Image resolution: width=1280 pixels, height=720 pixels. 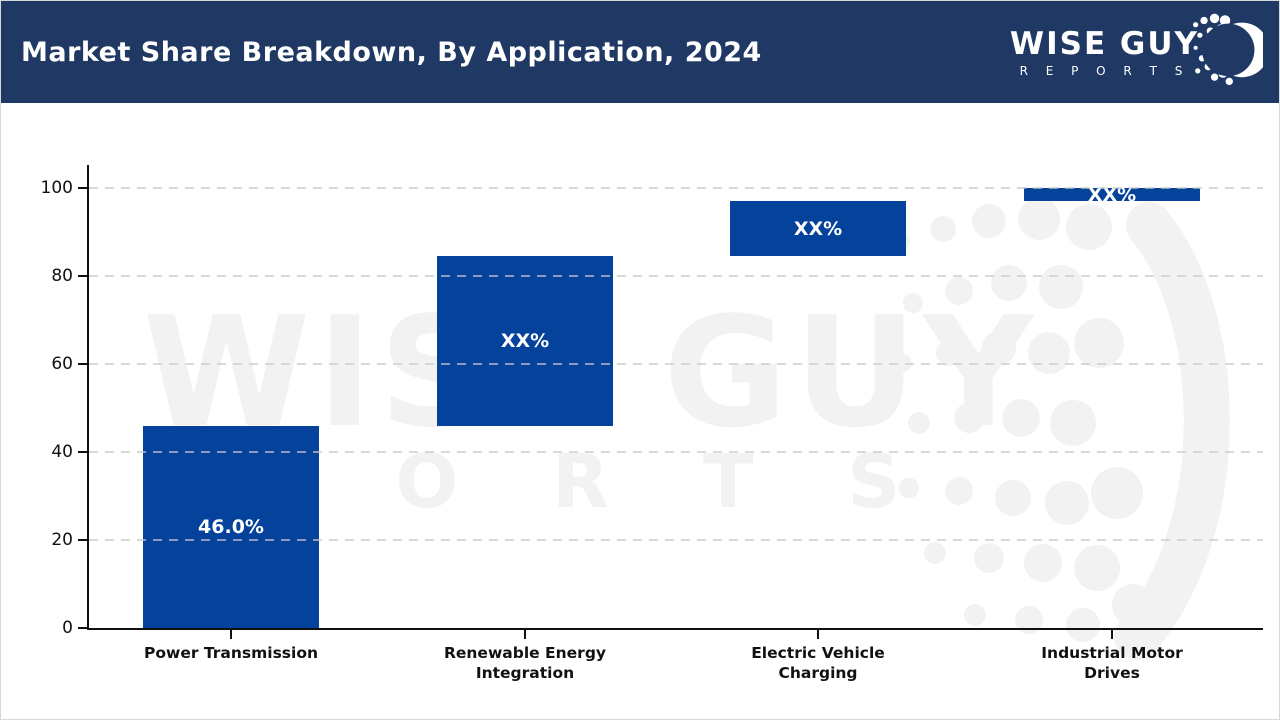 I want to click on y-tick-label: 60, so click(x=62, y=364).